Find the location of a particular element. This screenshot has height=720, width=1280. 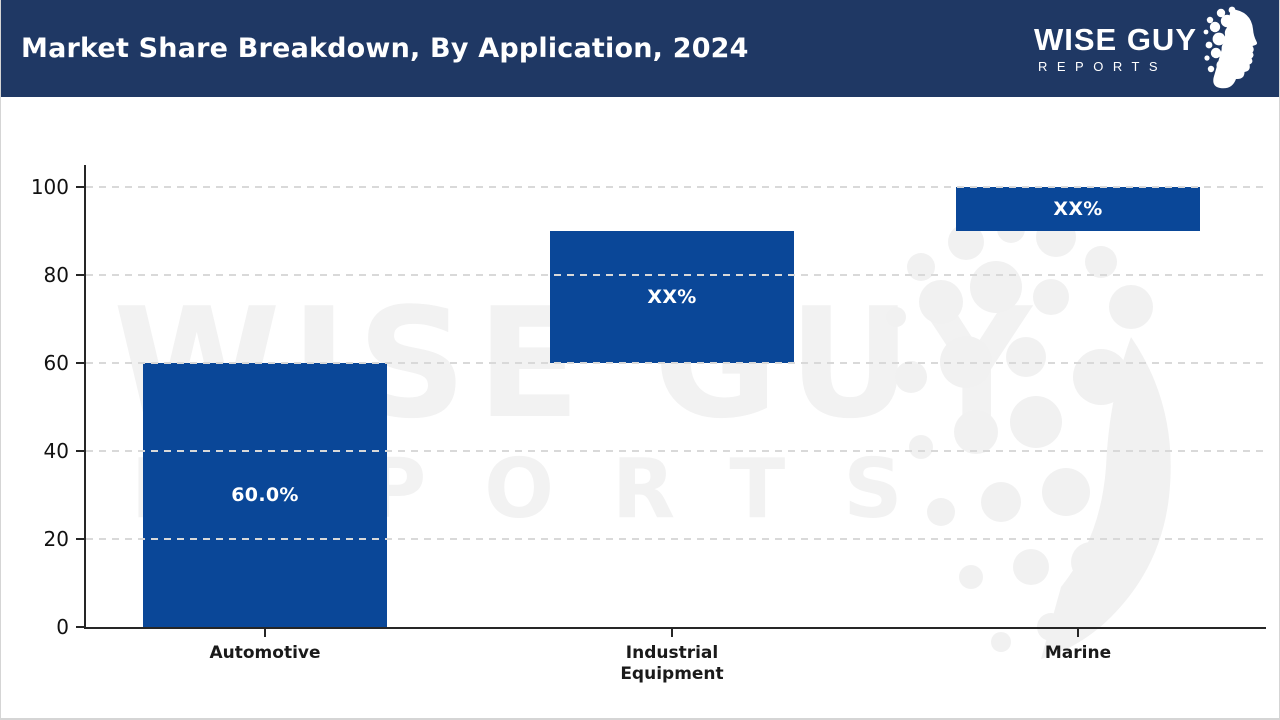

gridline-y80 is located at coordinates (676, 275).